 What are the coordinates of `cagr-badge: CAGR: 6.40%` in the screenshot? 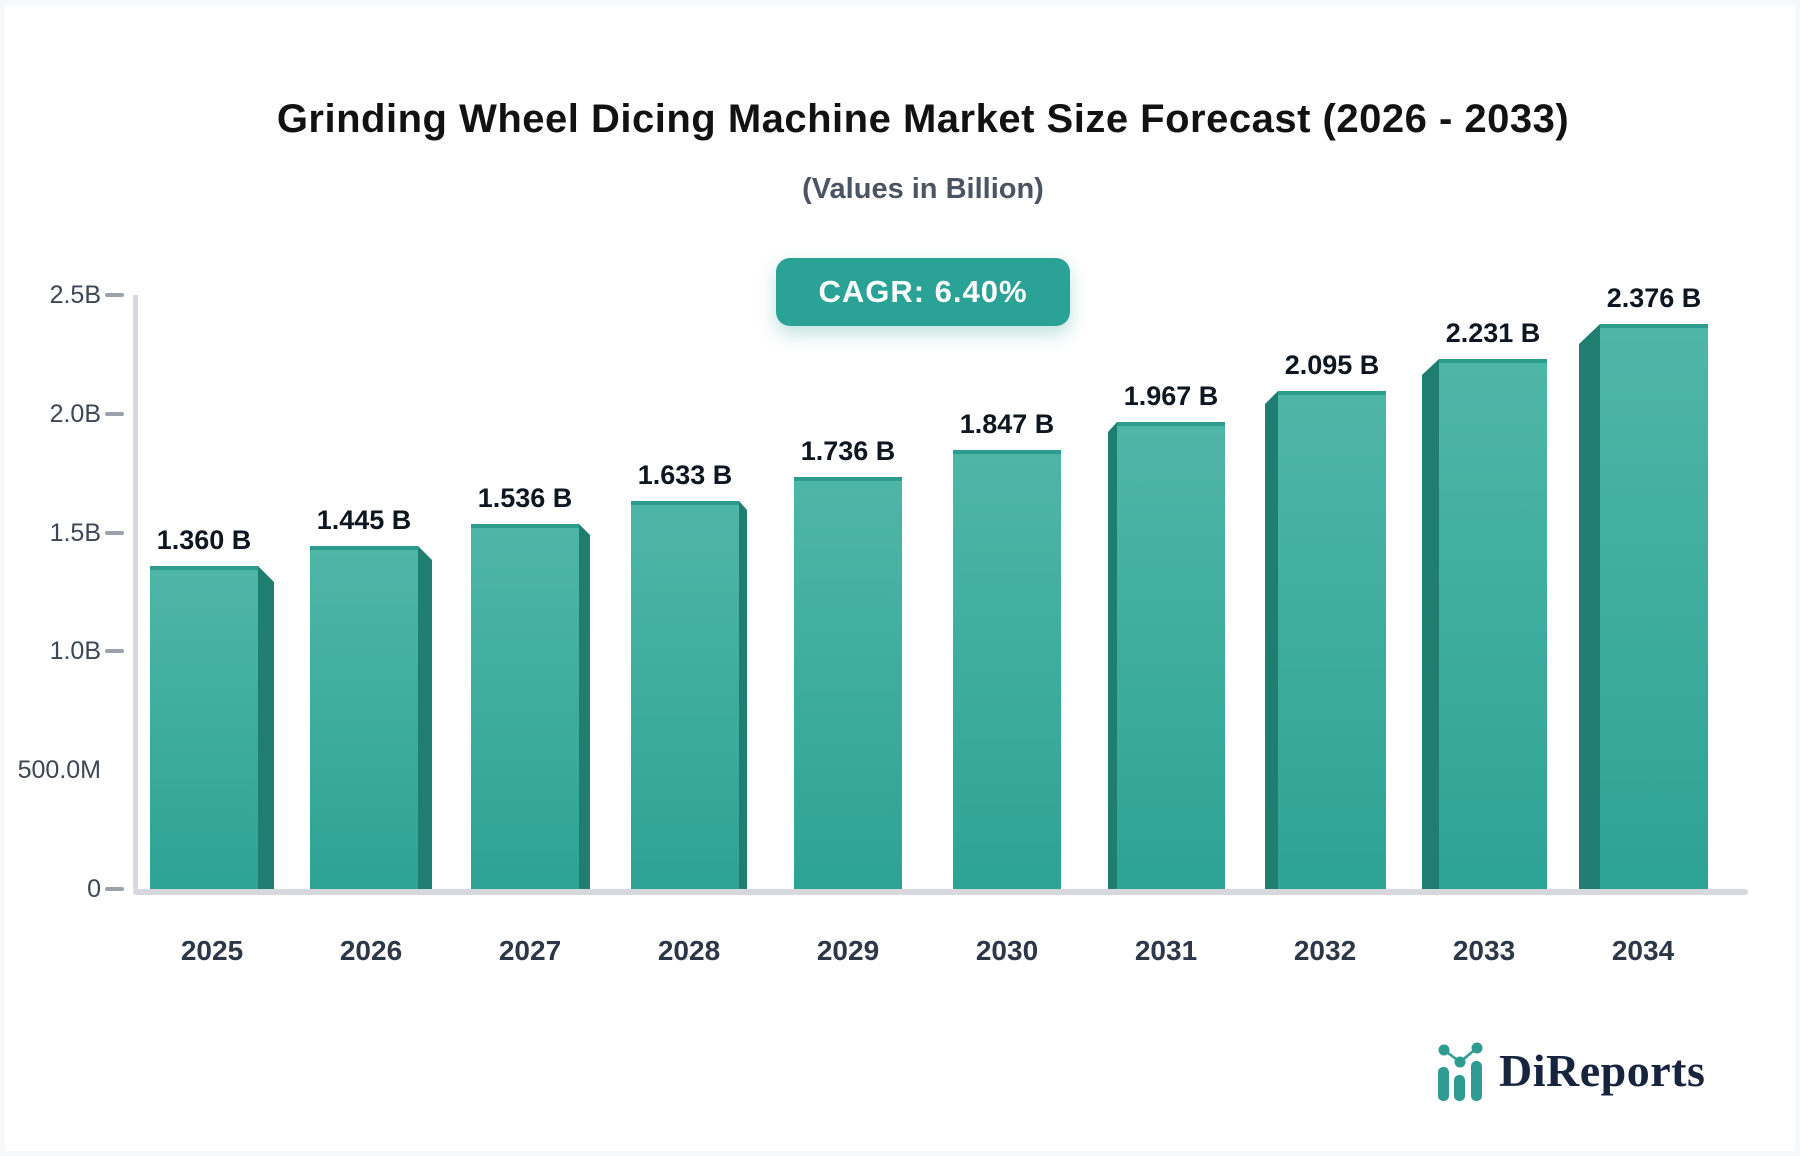 It's located at (923, 292).